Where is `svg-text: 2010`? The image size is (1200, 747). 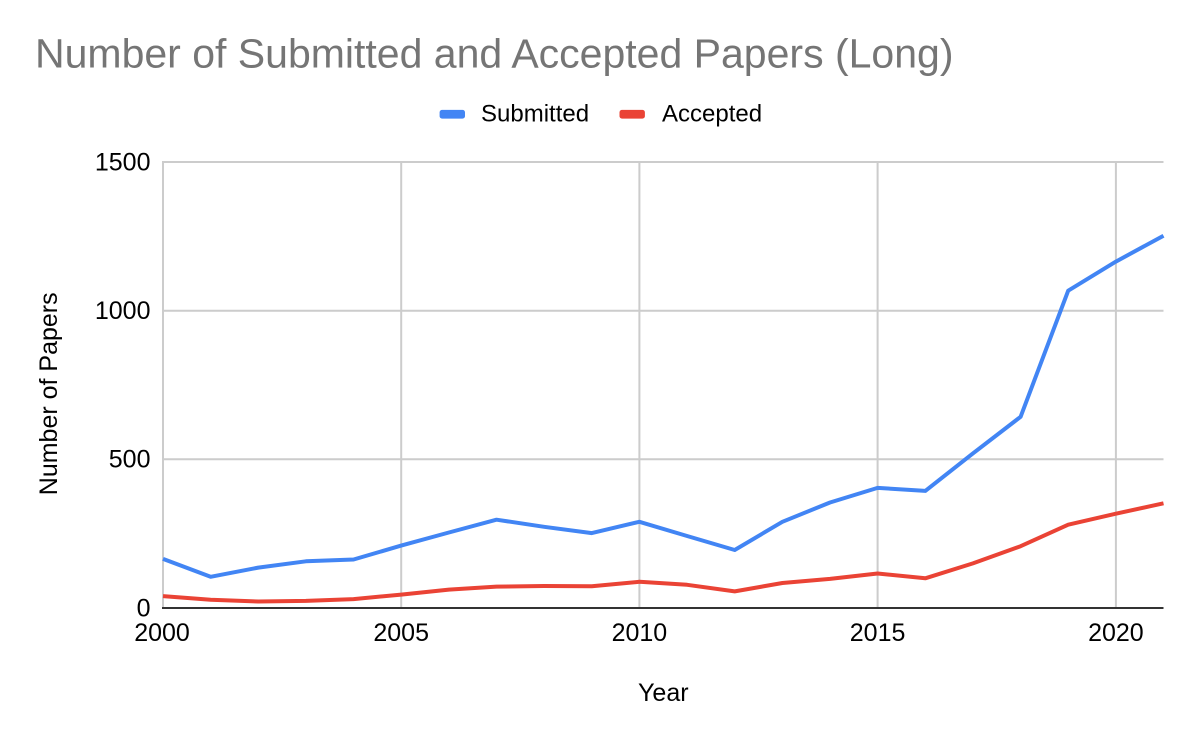
svg-text: 2010 is located at coordinates (640, 633).